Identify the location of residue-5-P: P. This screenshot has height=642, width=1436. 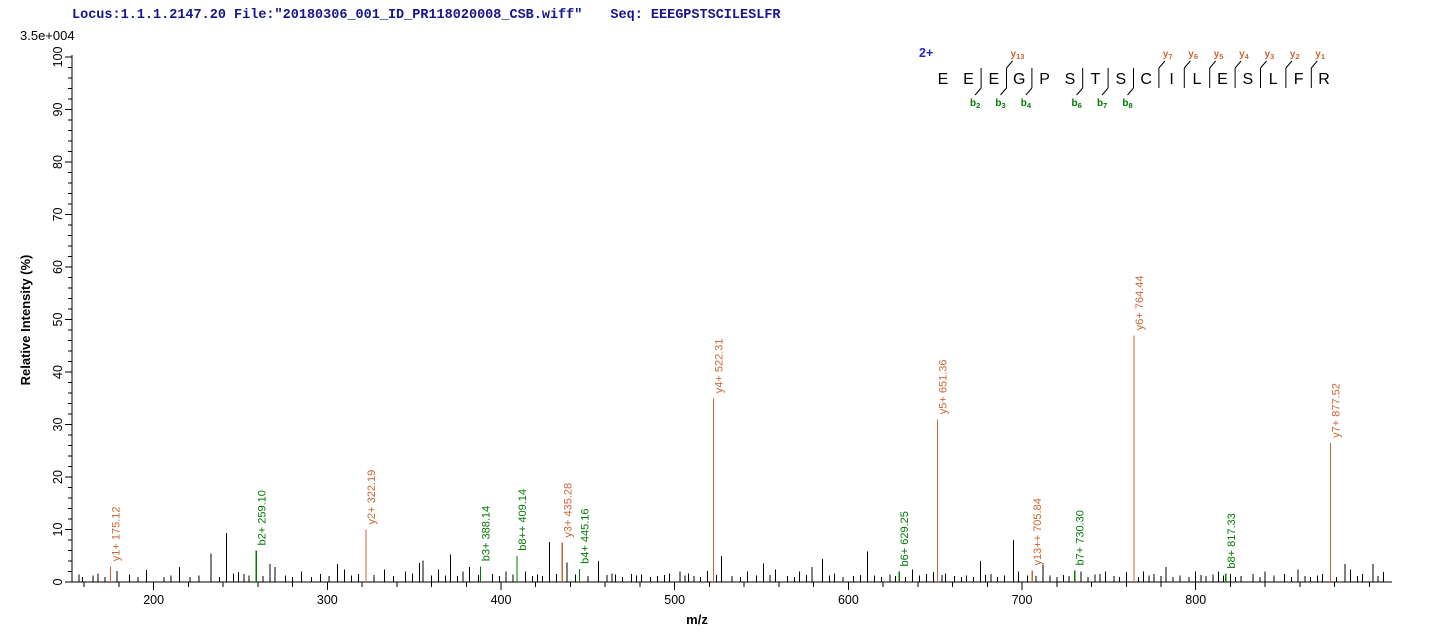
(1044, 79).